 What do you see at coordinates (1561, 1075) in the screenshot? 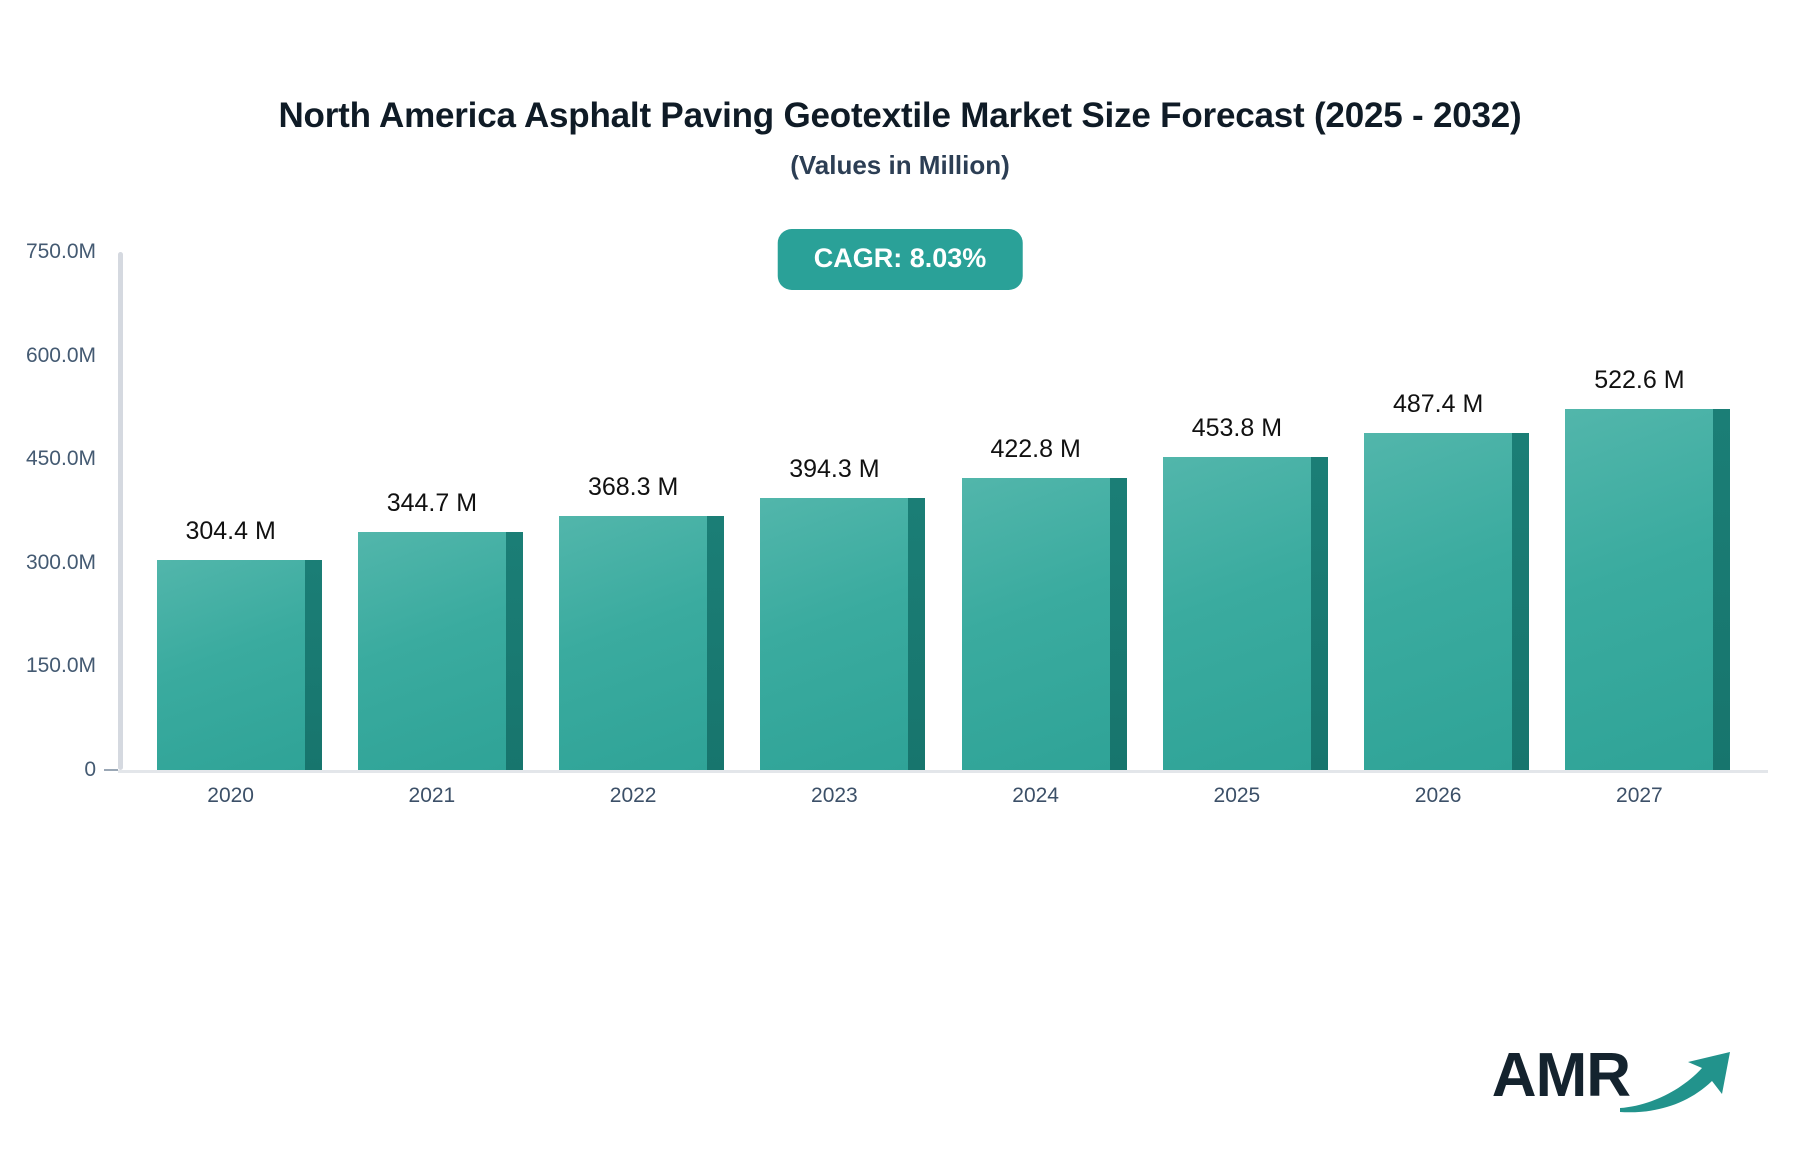
I see `amr-logo-text: AMR` at bounding box center [1561, 1075].